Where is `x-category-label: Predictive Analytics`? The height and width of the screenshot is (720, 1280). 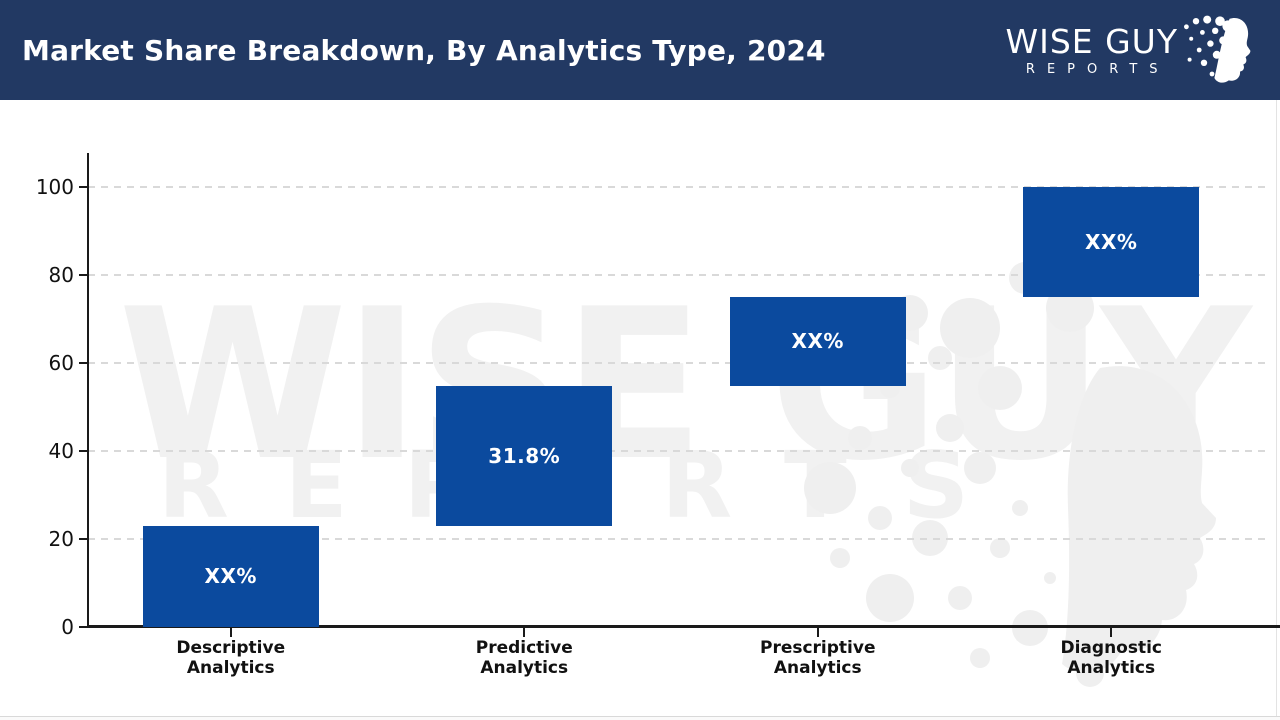
x-category-label: Predictive Analytics is located at coordinates (524, 658).